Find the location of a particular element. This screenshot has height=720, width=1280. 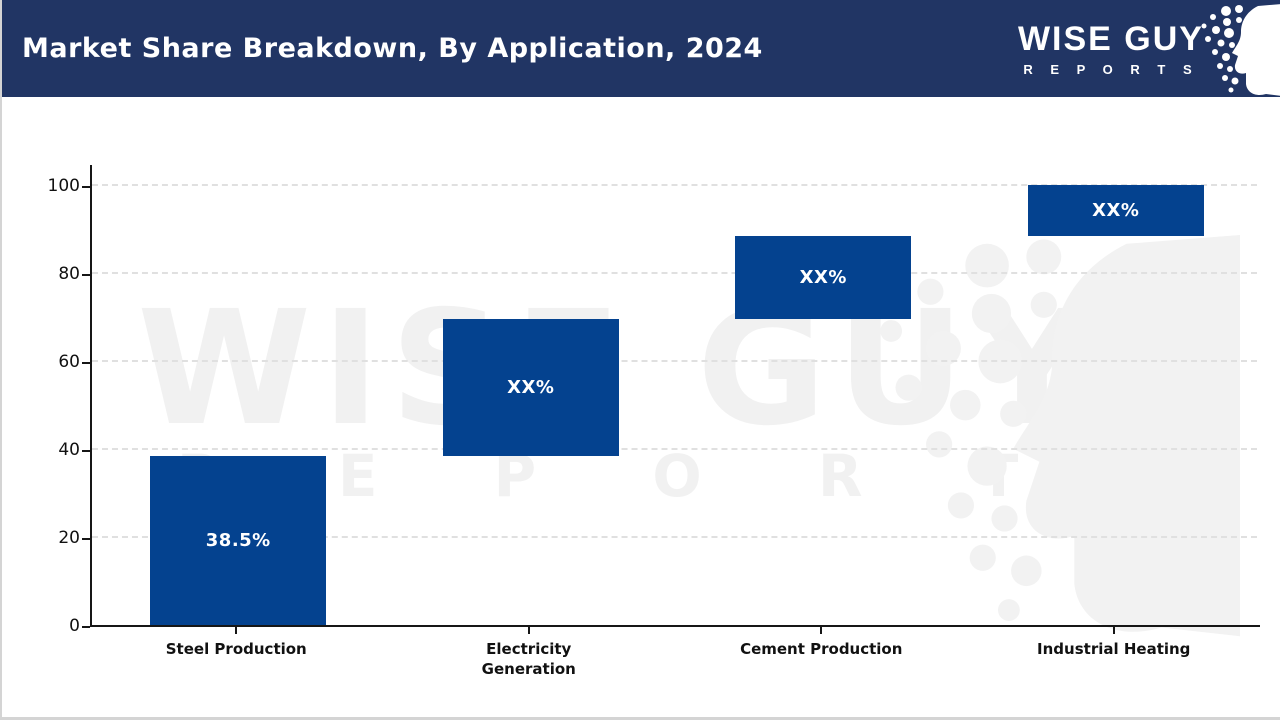

bar-value-label: 38.5% is located at coordinates (238, 540).